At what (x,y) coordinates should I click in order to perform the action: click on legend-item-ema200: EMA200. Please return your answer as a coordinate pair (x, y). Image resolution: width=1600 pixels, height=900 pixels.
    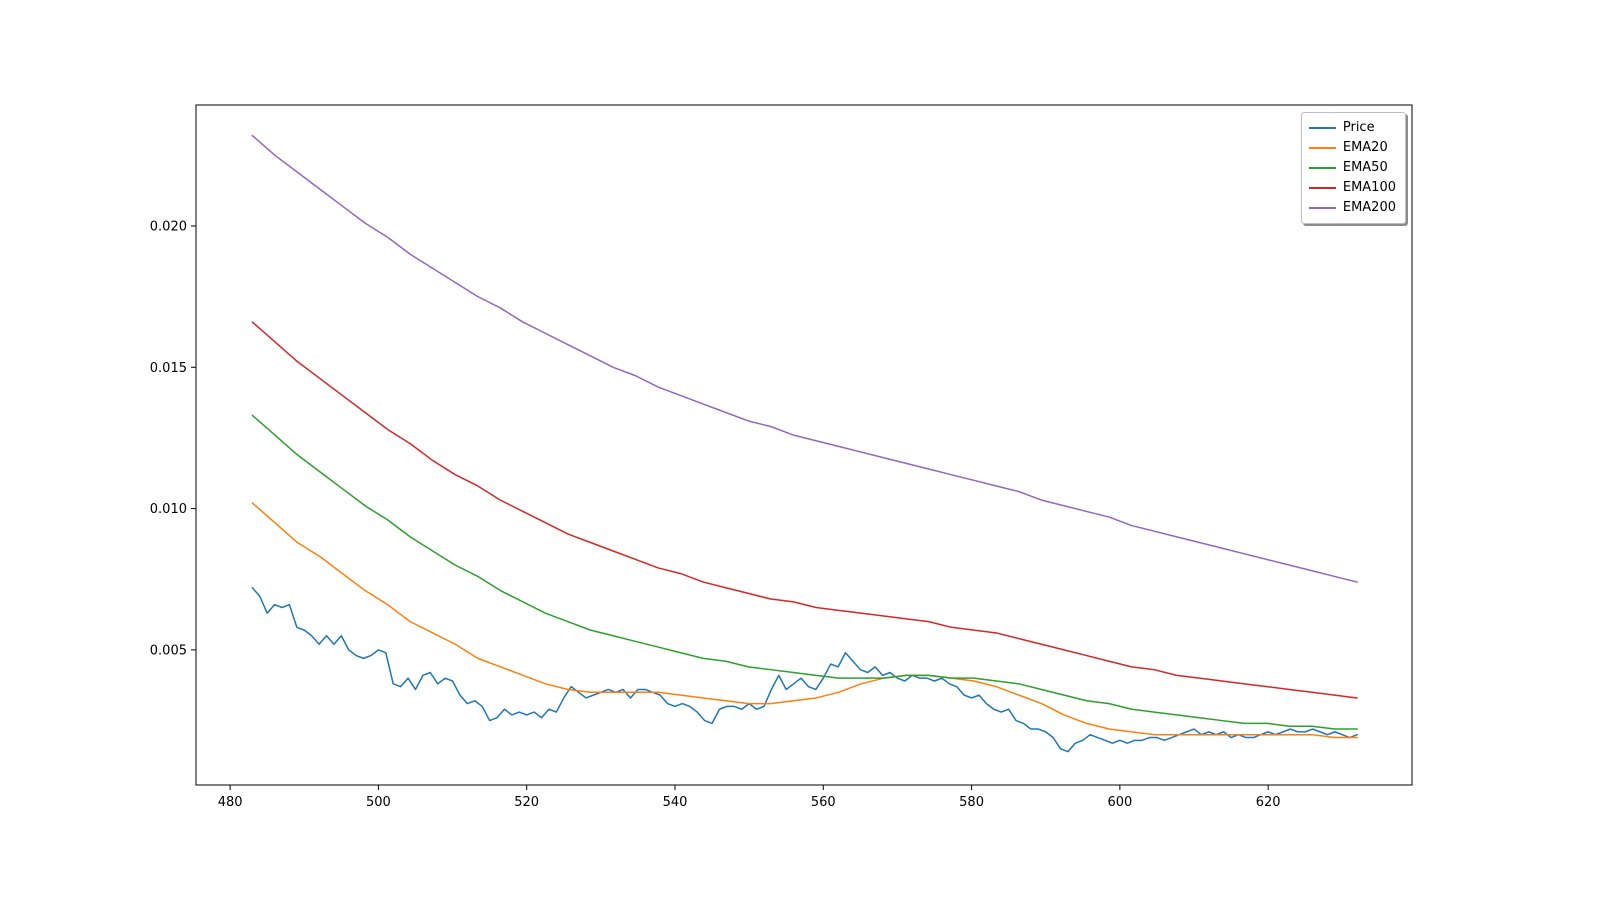
    Looking at the image, I should click on (1352, 208).